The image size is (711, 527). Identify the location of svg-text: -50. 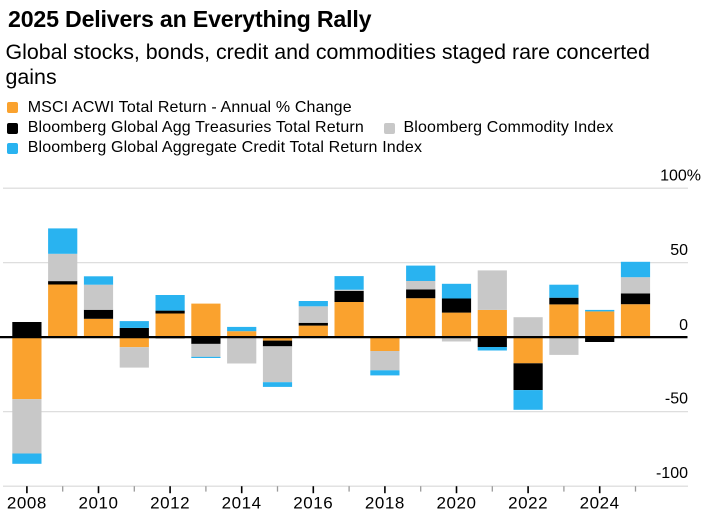
(676, 399).